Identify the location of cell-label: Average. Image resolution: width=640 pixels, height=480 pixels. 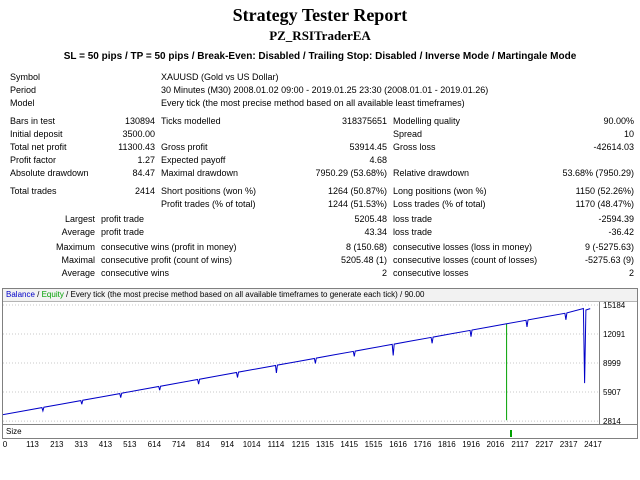
(78, 272).